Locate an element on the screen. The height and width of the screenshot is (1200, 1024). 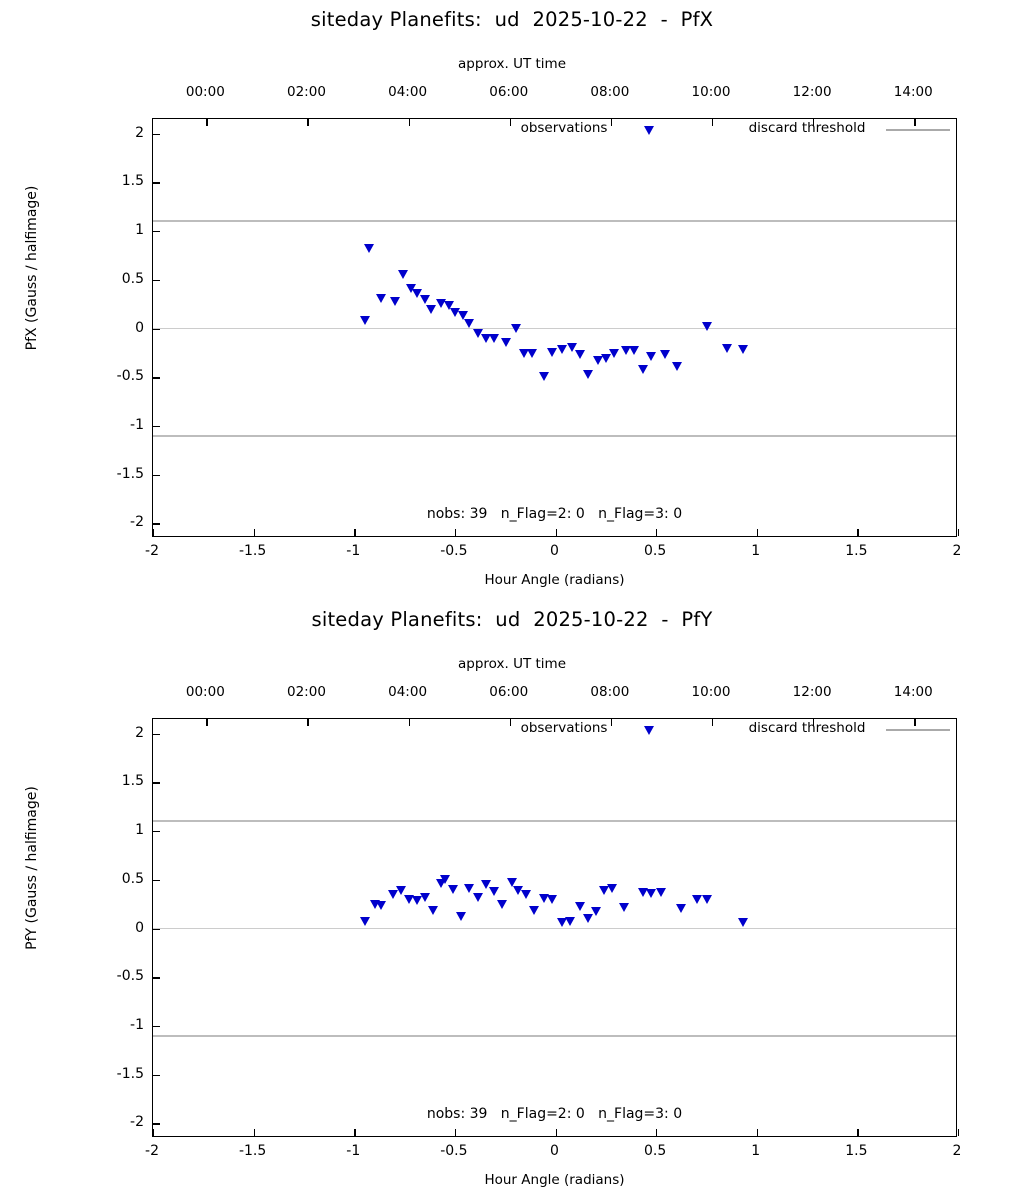
x-axis-tick-label: 1.5 is located at coordinates (856, 1151).